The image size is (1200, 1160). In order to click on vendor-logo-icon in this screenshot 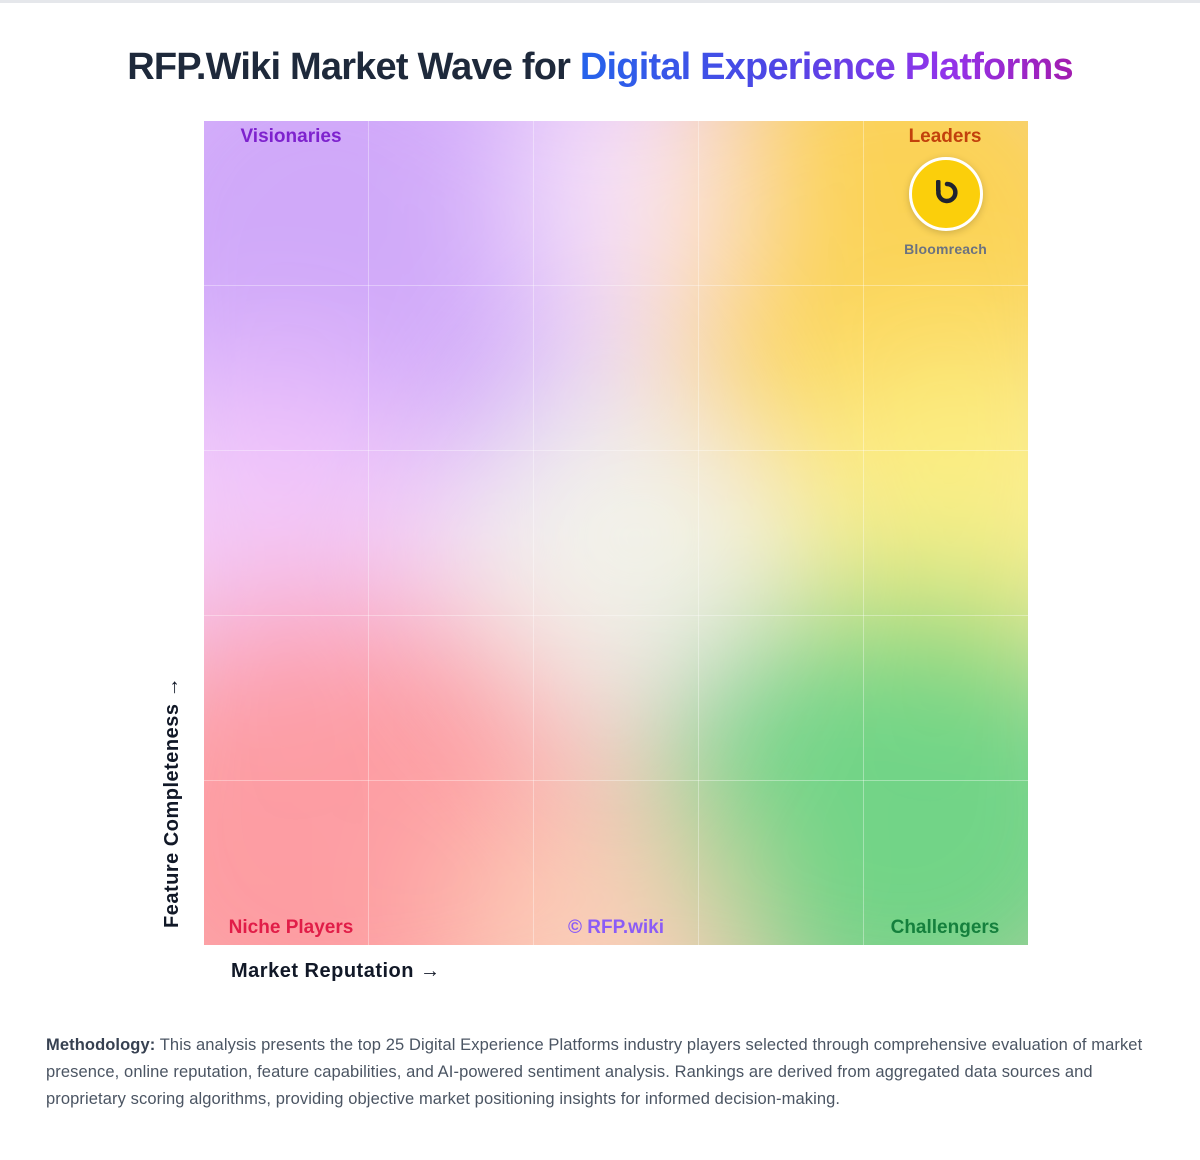, I will do `click(945, 194)`.